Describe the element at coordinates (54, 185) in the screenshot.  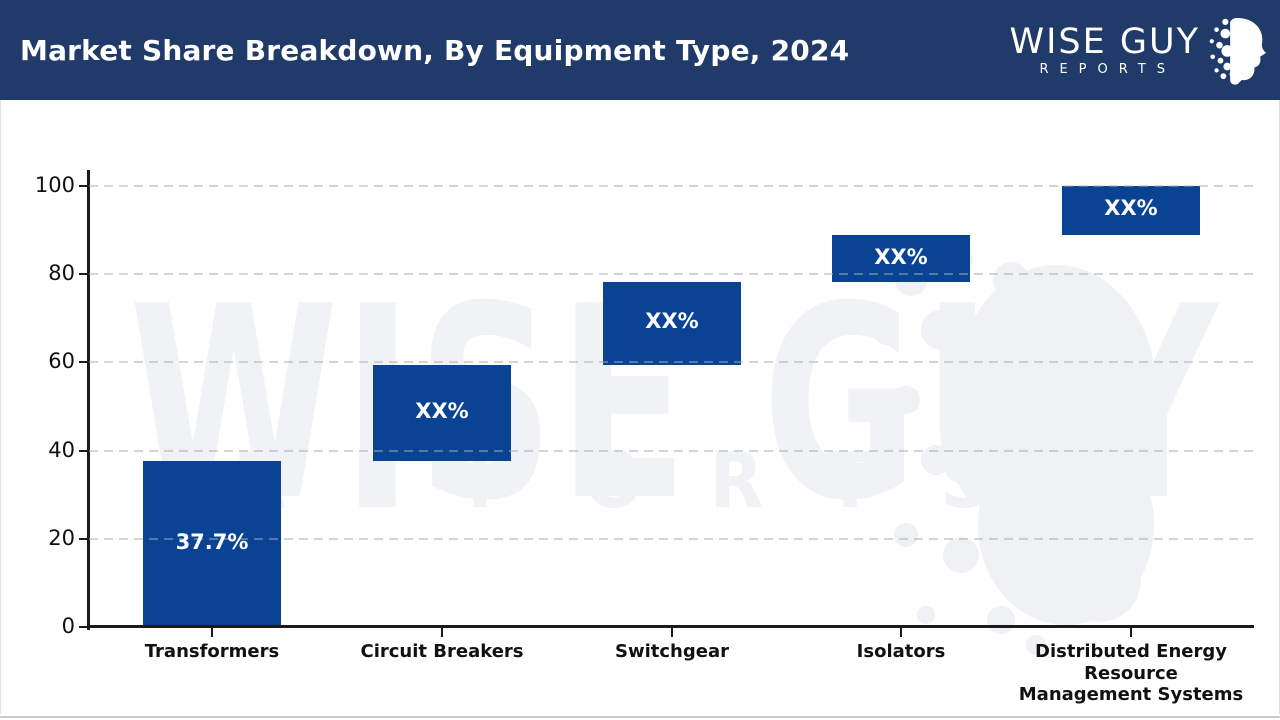
I see `y-tick-label-100: 100` at that location.